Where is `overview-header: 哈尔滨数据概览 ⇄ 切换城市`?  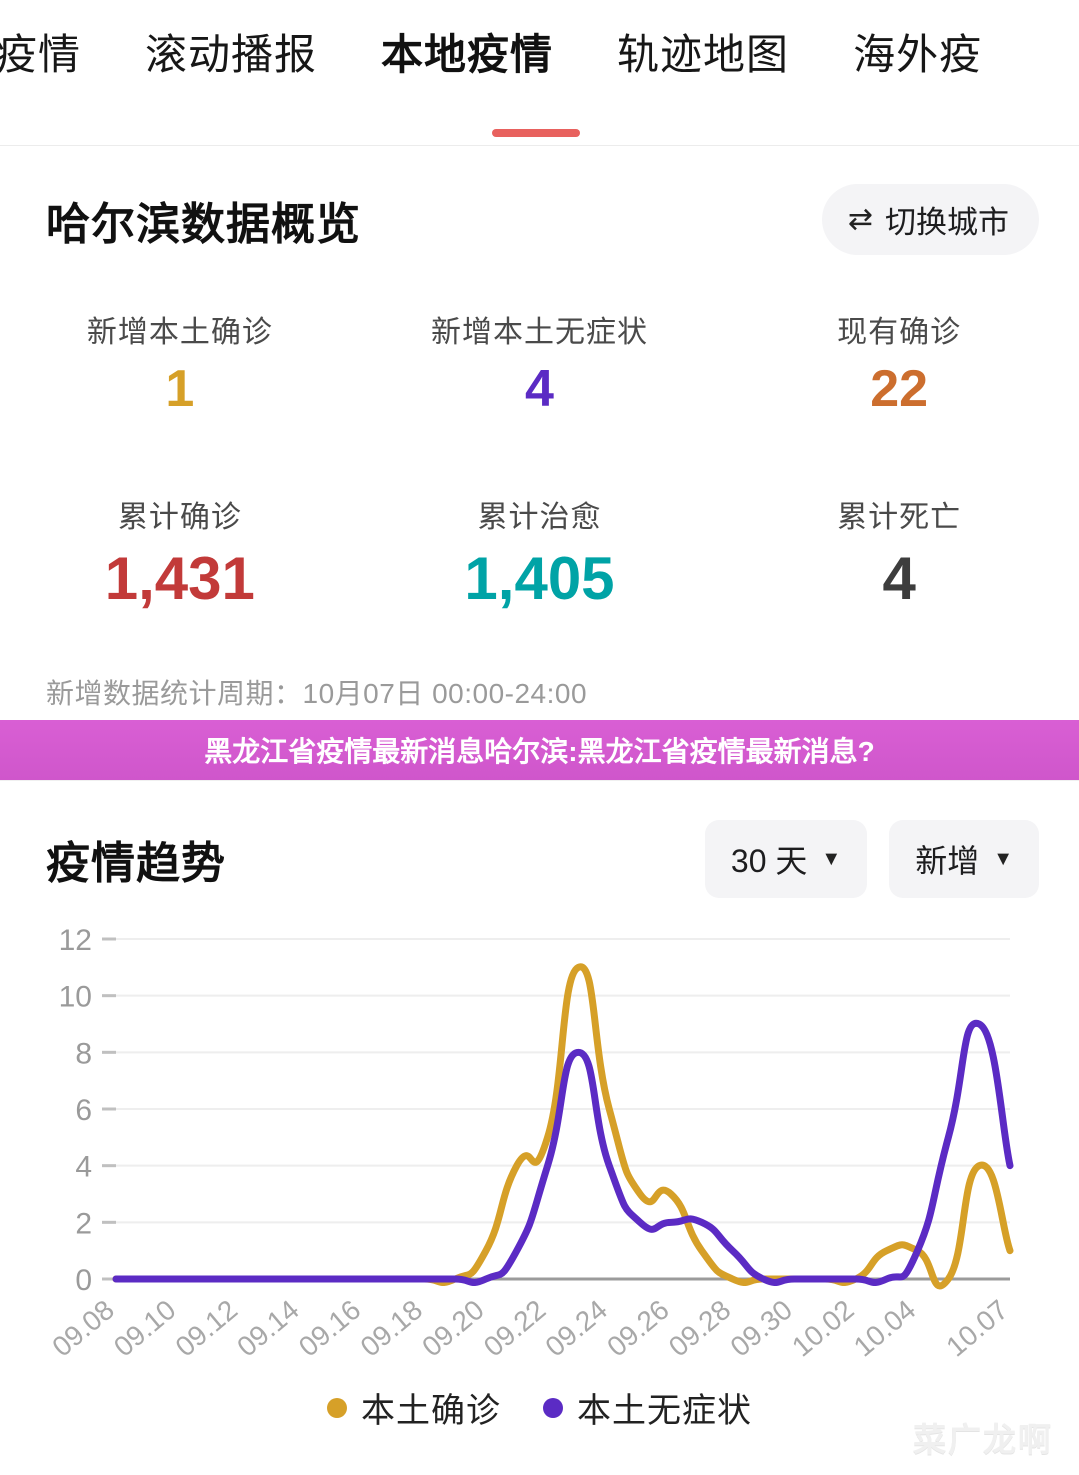 overview-header: 哈尔滨数据概览 ⇄ 切换城市 is located at coordinates (539, 219).